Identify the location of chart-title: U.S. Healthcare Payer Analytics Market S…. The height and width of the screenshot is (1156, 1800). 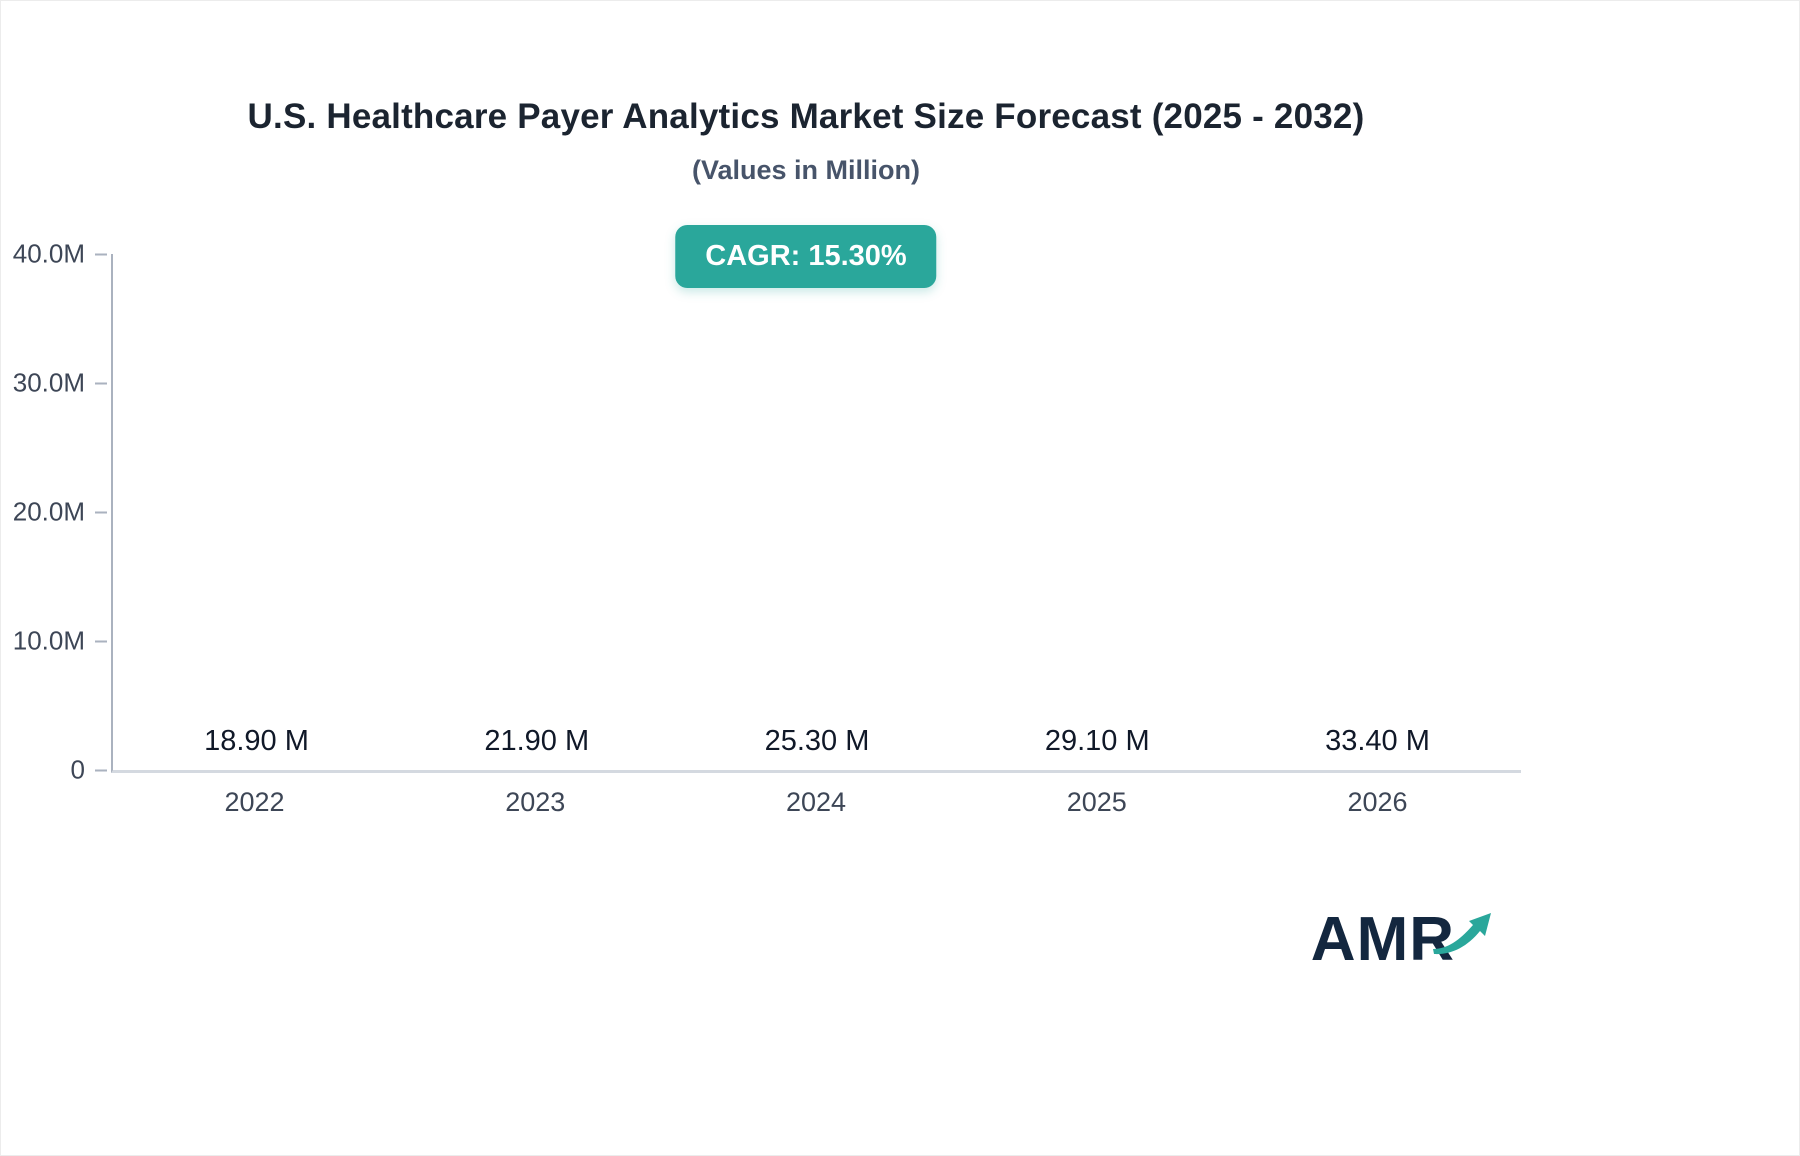
(806, 116).